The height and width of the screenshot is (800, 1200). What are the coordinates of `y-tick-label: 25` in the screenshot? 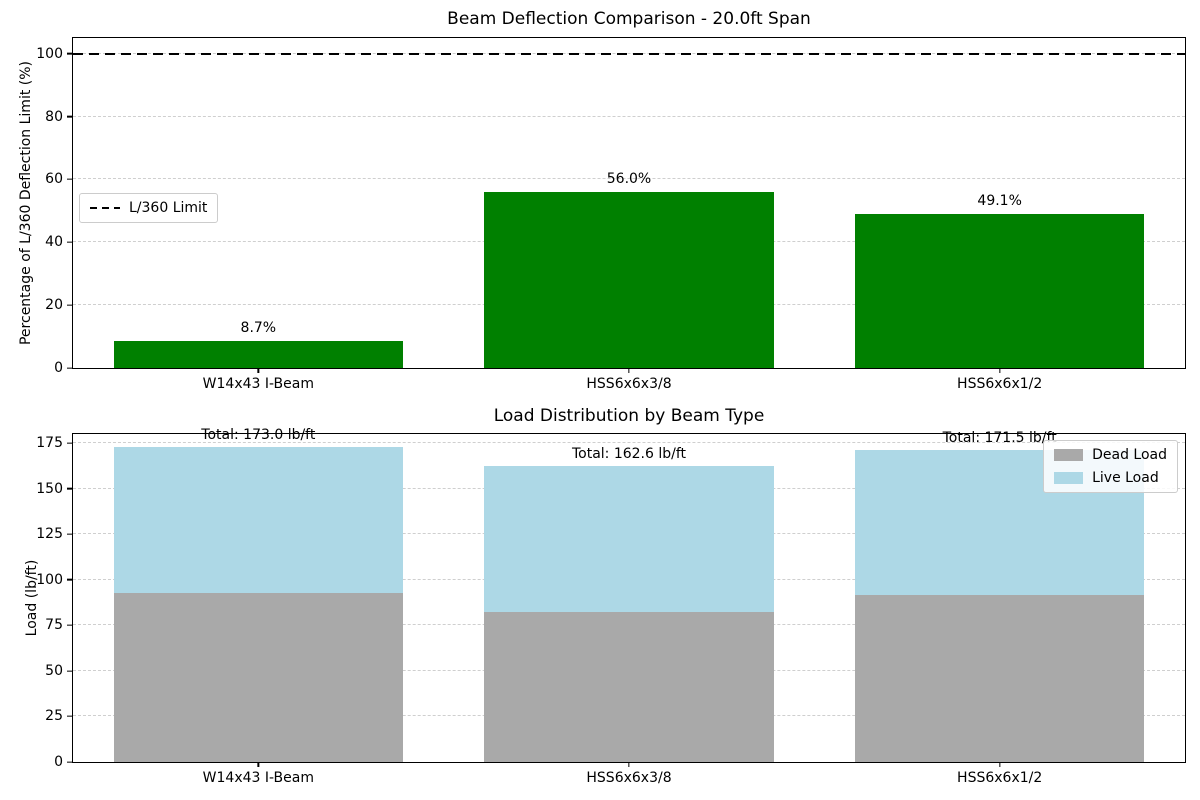 It's located at (54, 716).